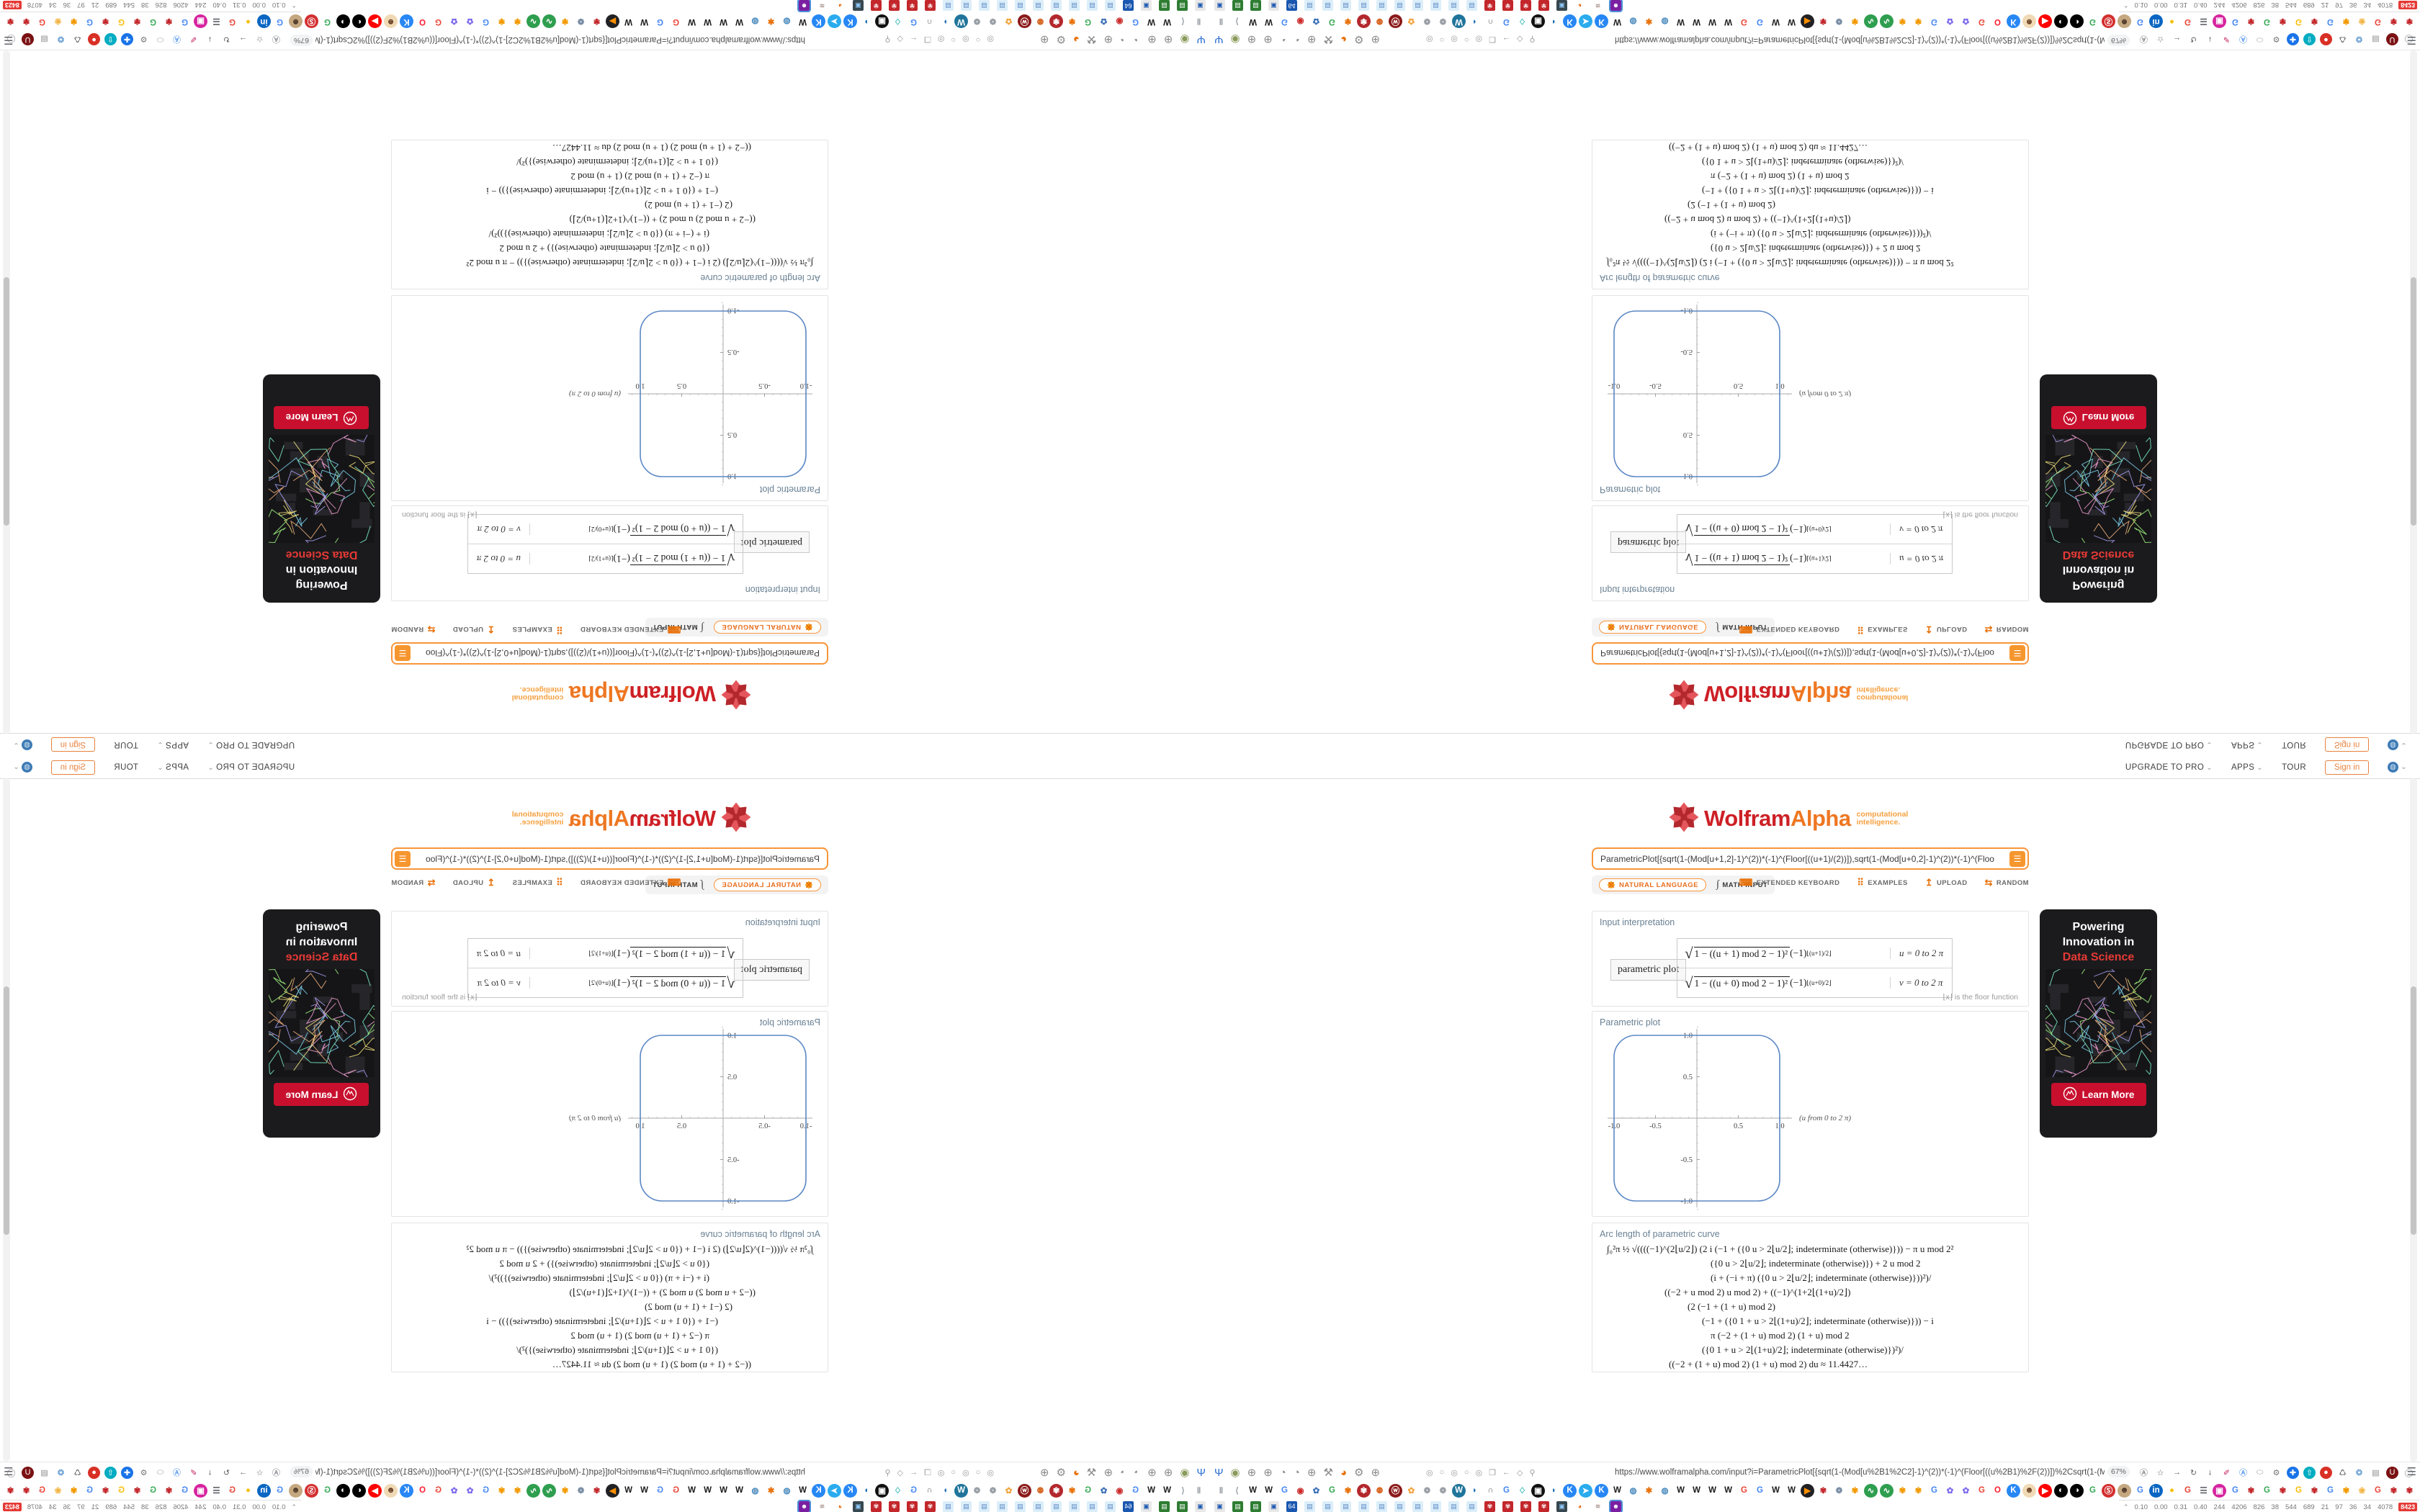  Describe the element at coordinates (1300, 1490) in the screenshot. I see `tab-favicon: ◉` at that location.